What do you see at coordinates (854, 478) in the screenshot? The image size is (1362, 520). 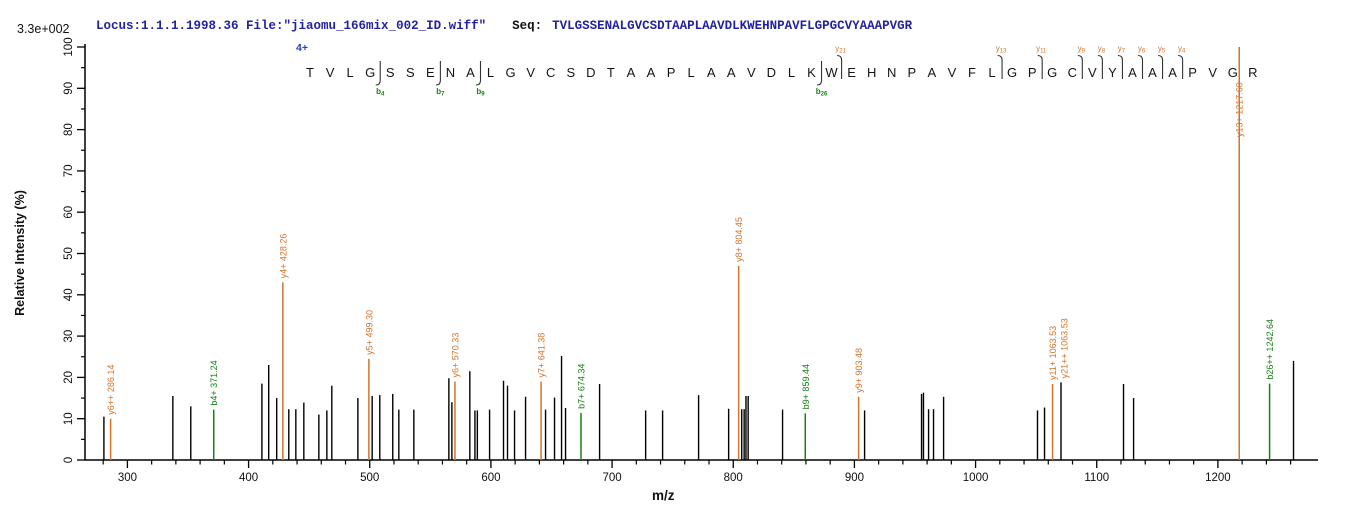 I see `x-tick-label: 900` at bounding box center [854, 478].